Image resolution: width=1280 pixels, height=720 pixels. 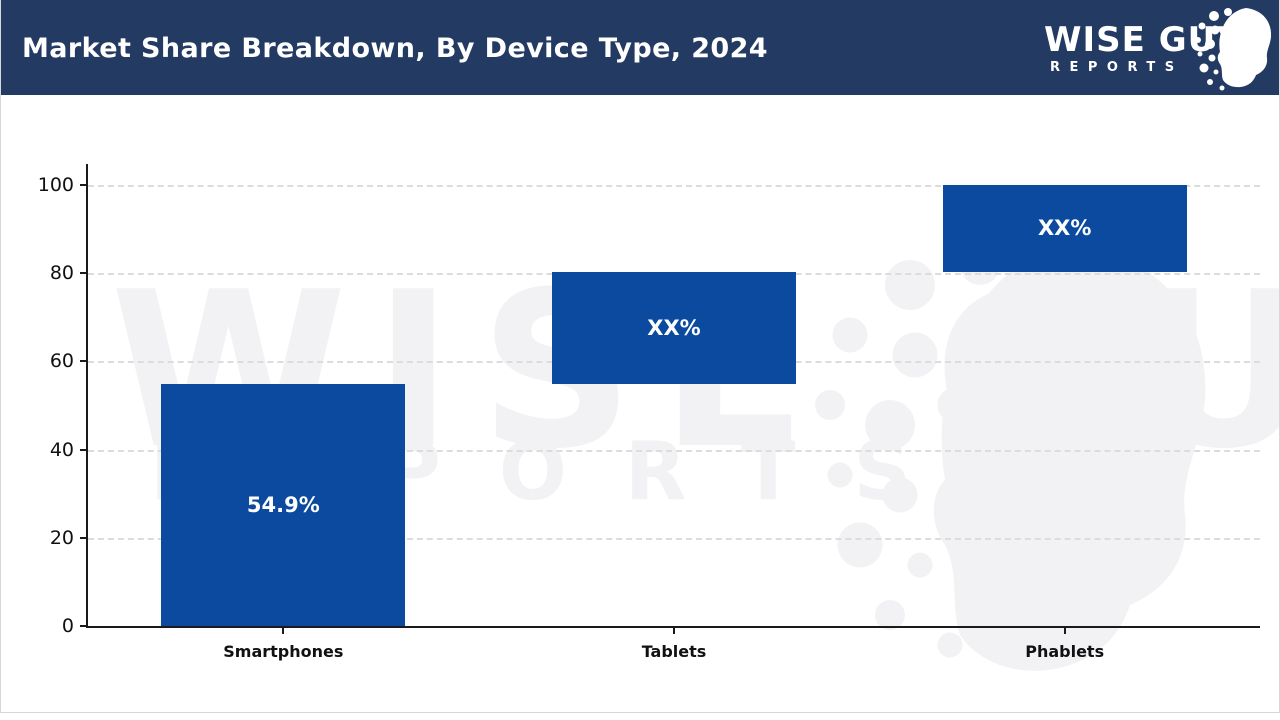 I want to click on bar-value-label-smartphones: 54.9%, so click(x=283, y=504).